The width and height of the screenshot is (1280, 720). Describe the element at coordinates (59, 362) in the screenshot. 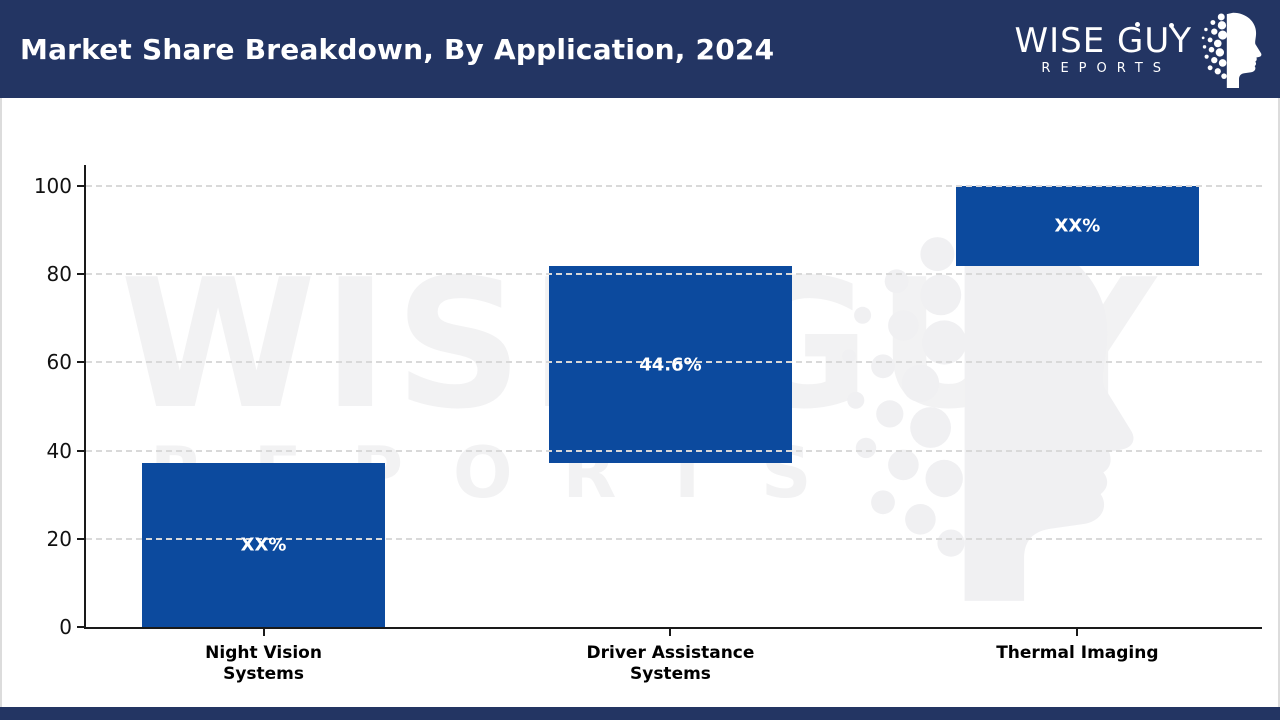

I see `y-tick-label: 60` at that location.